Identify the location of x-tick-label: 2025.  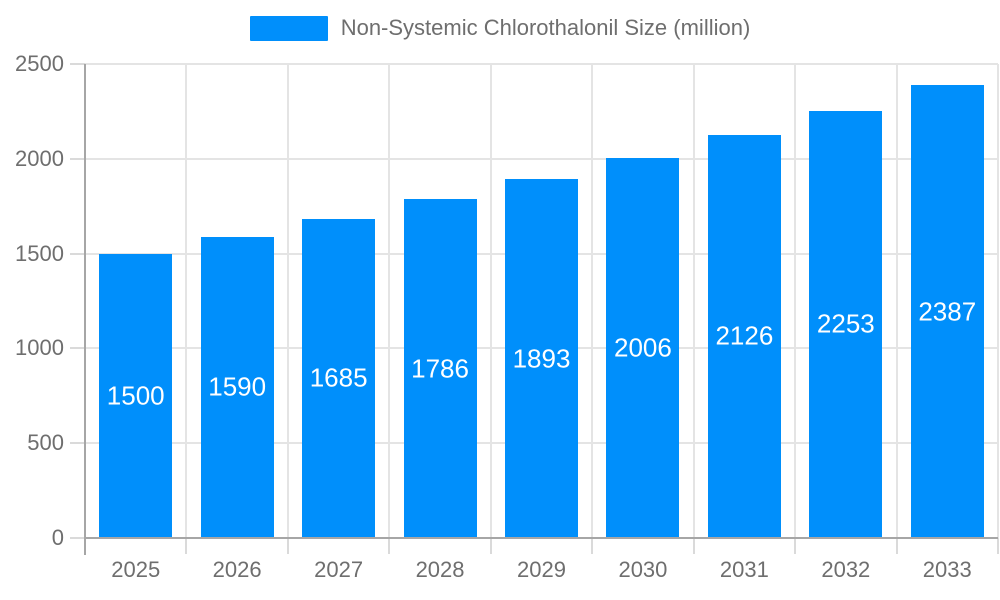
(136, 569).